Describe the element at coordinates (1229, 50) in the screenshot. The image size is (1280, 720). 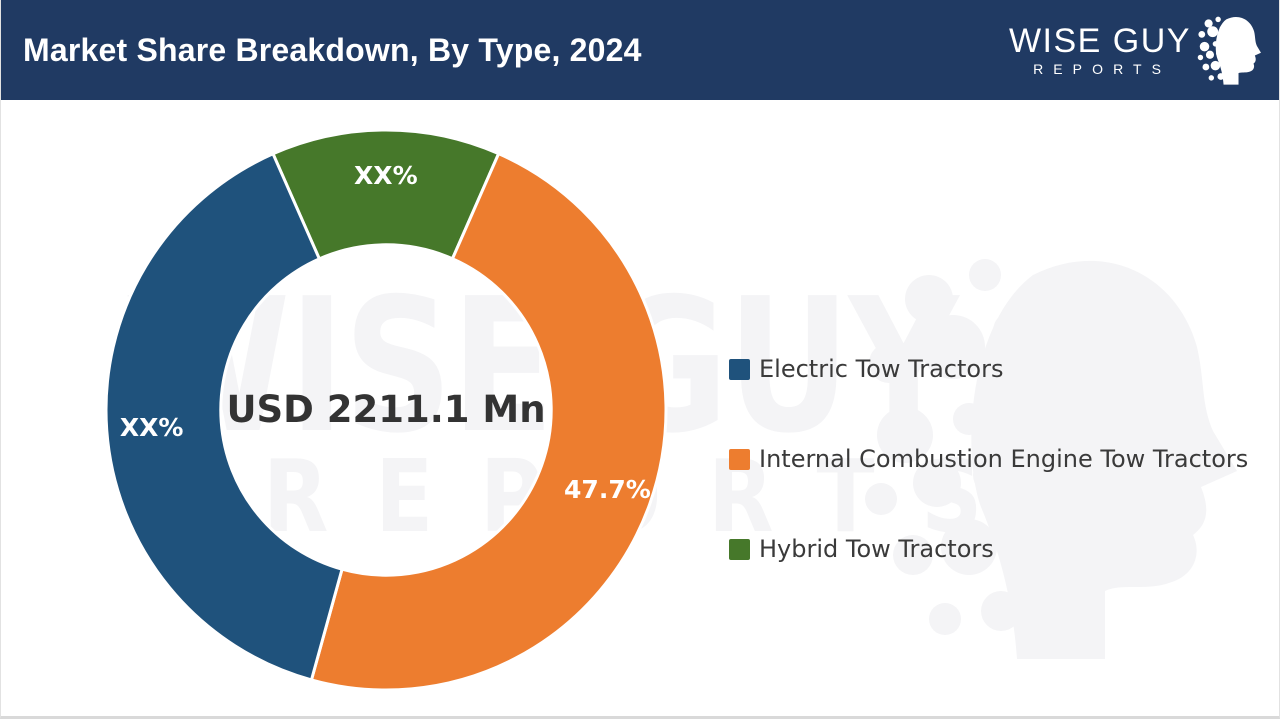
I see `logo-face-icon` at that location.